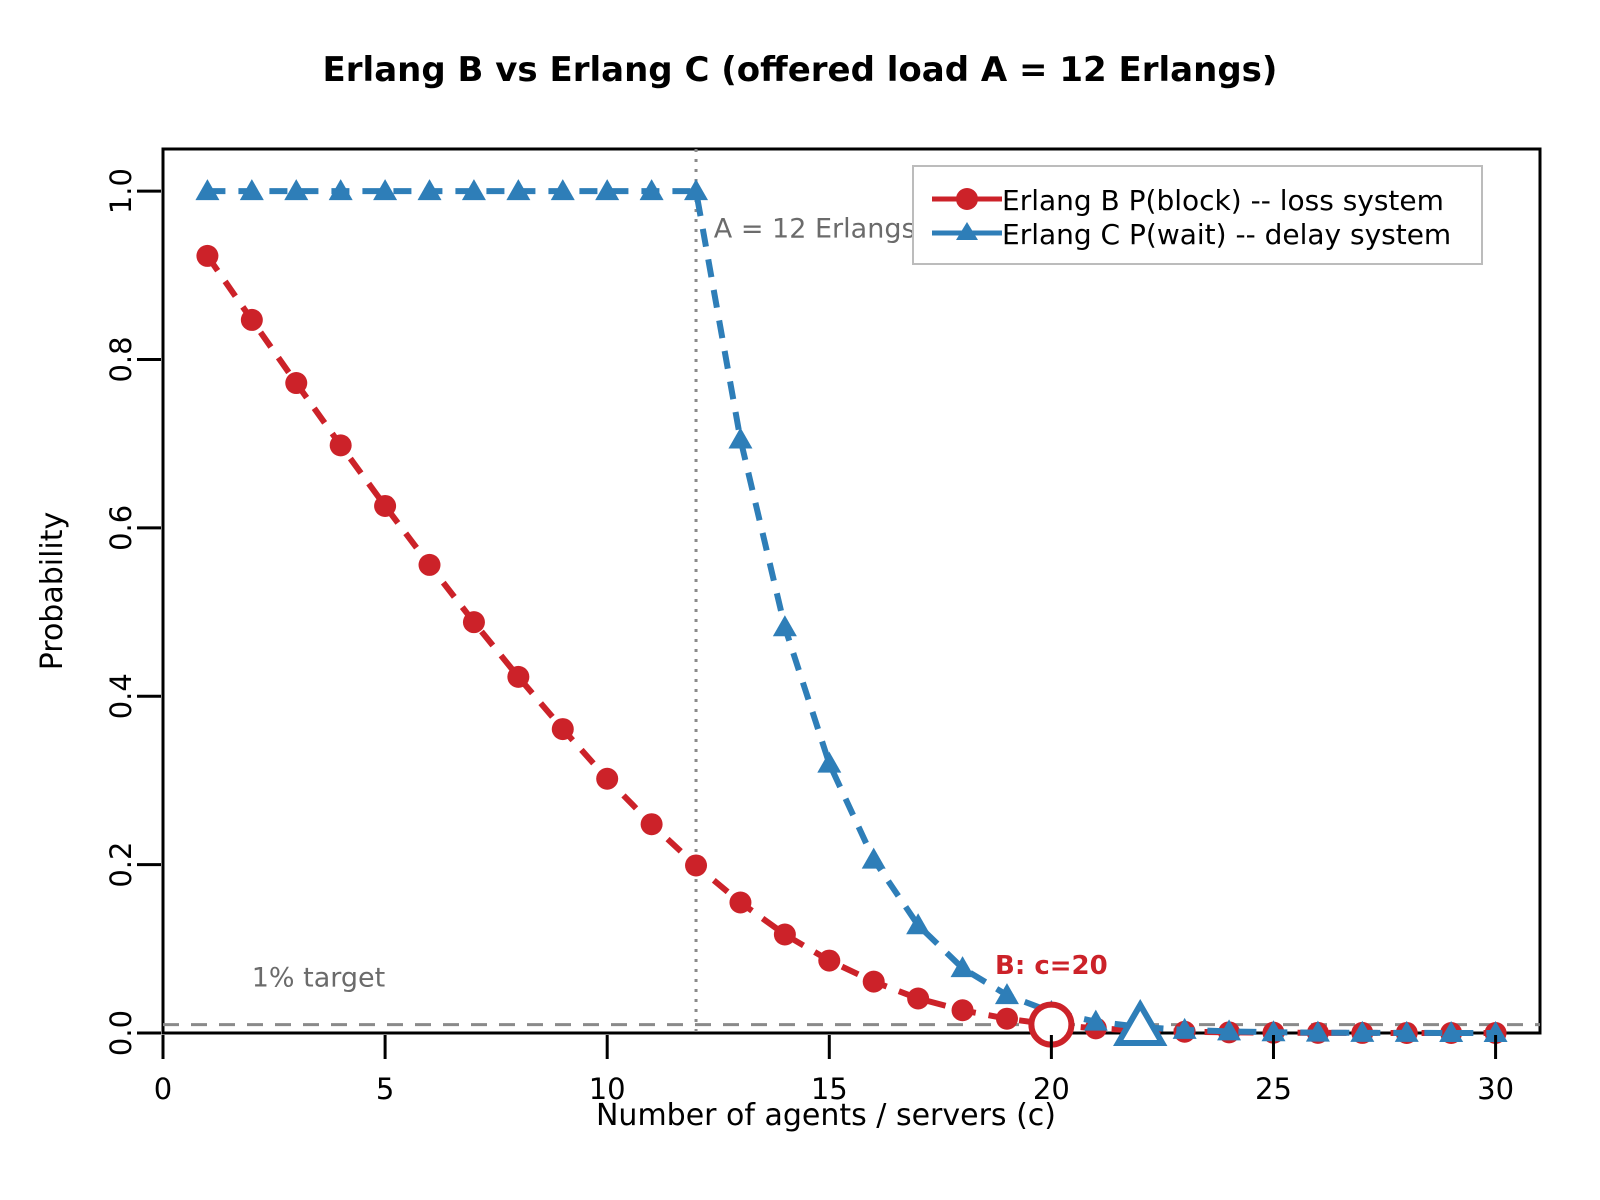 The width and height of the screenshot is (1600, 1200). I want to click on highlight-markers-layer, so click(1098, 1023).